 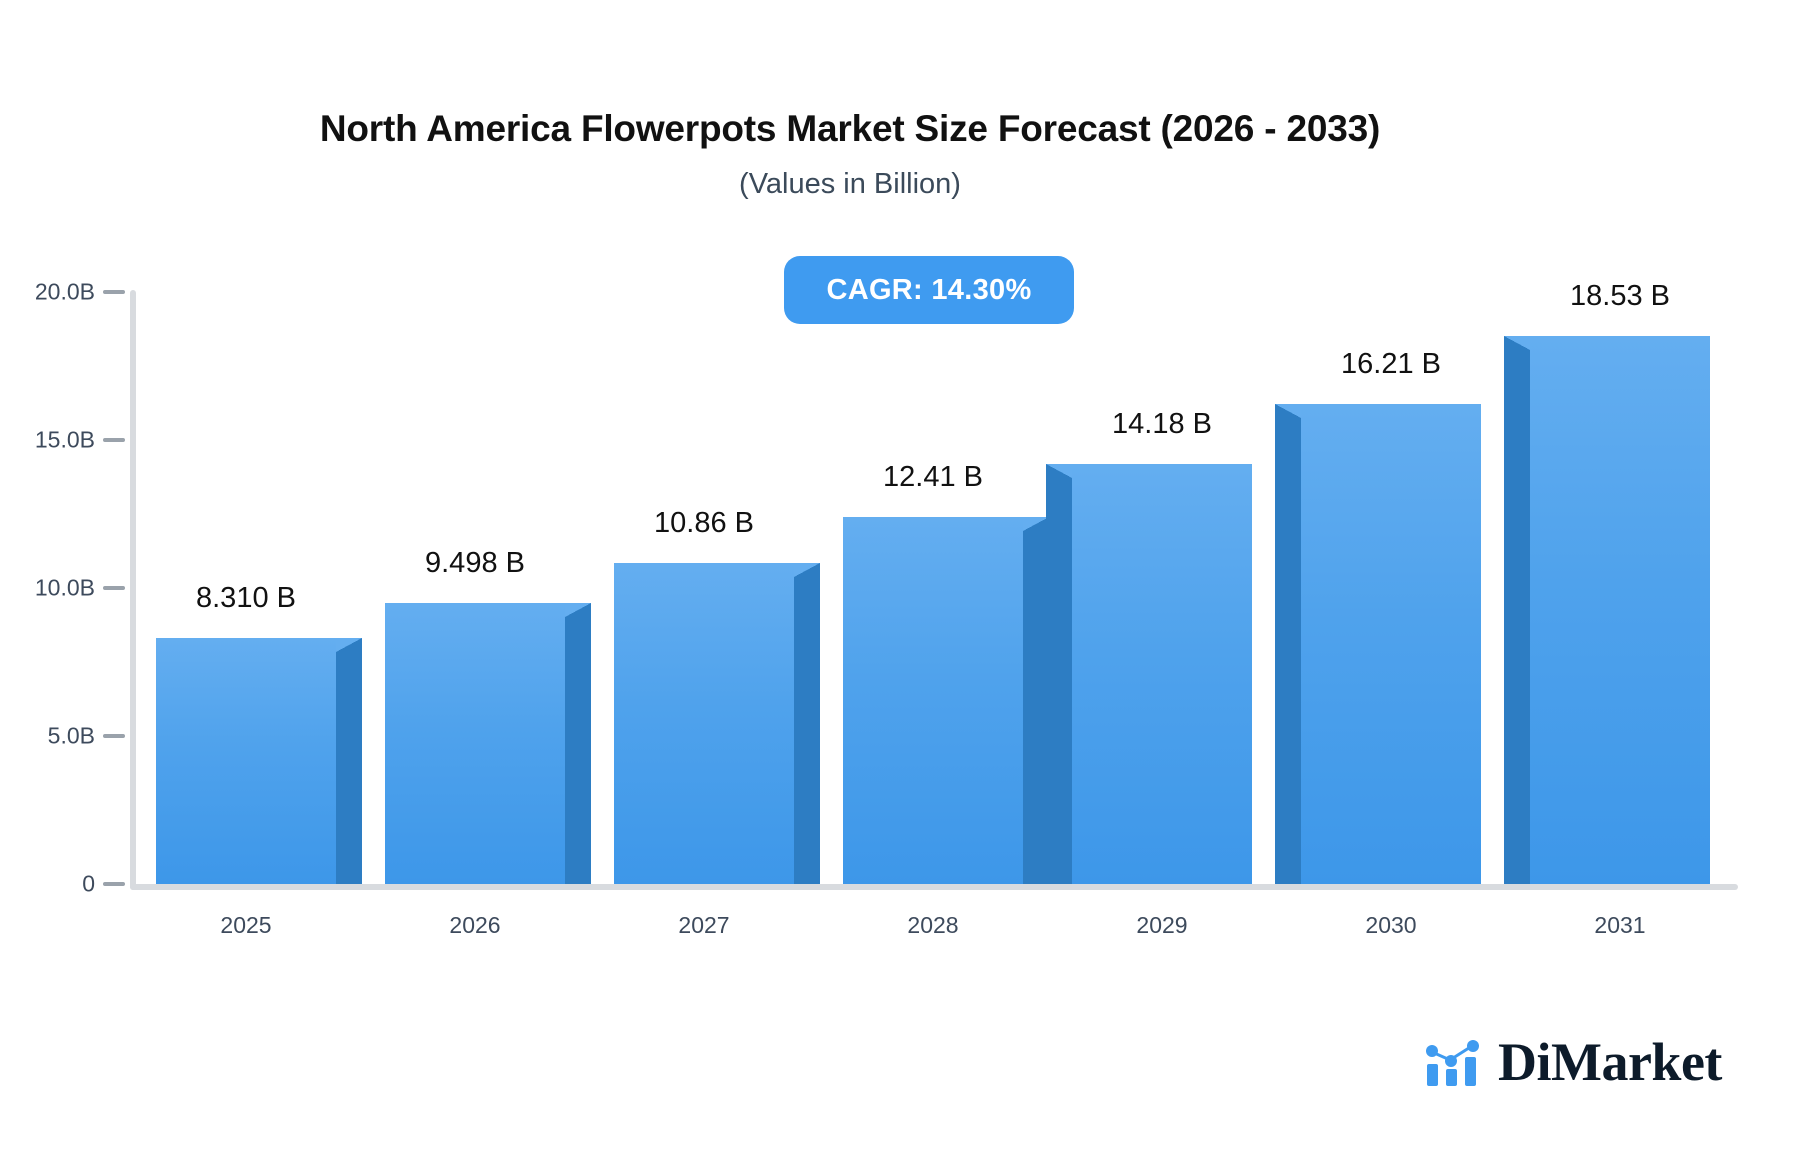 I want to click on y-axis-label: 10.0B, so click(x=64, y=587).